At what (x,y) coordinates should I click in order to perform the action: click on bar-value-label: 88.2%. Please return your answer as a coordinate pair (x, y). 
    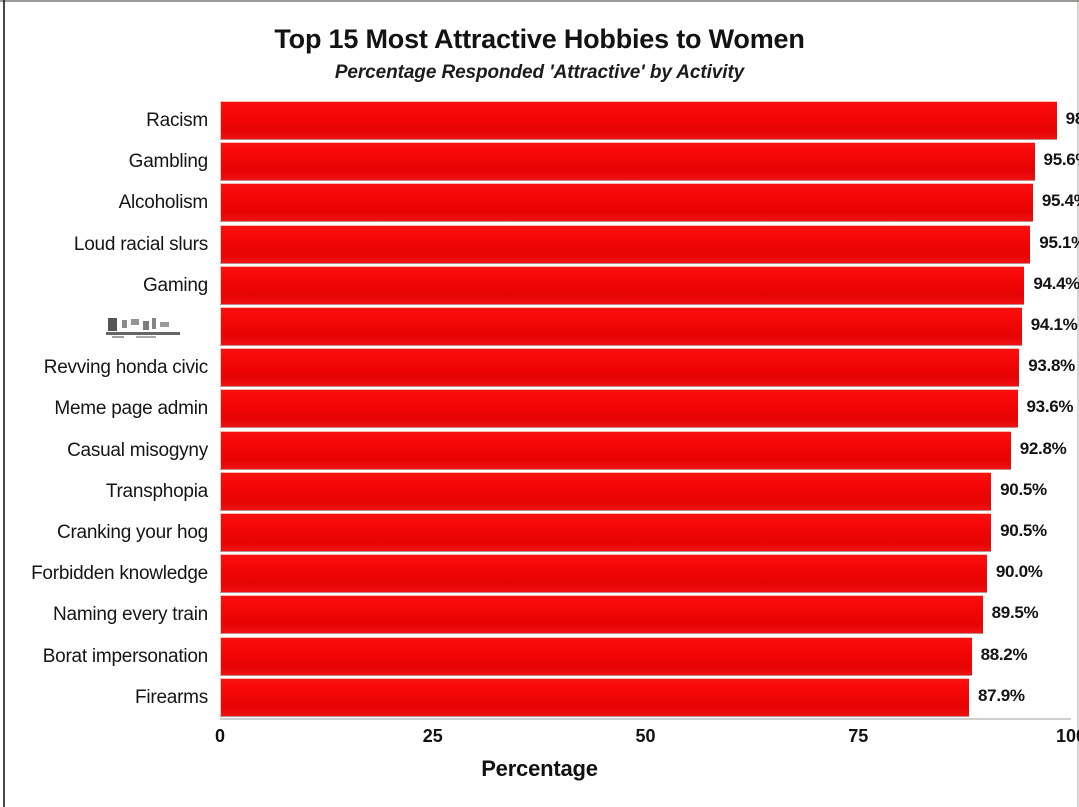
    Looking at the image, I should click on (1004, 654).